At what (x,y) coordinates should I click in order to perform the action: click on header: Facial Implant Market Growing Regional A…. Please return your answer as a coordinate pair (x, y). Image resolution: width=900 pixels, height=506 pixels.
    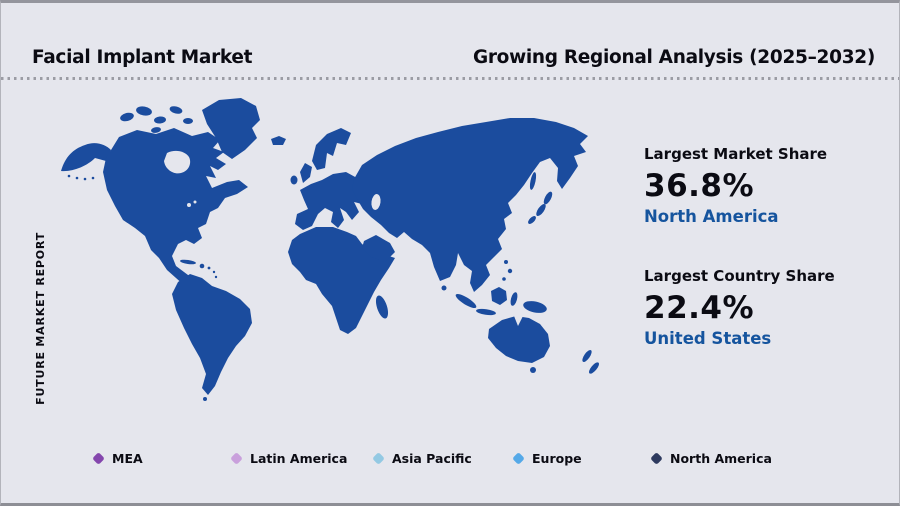
    Looking at the image, I should click on (450, 39).